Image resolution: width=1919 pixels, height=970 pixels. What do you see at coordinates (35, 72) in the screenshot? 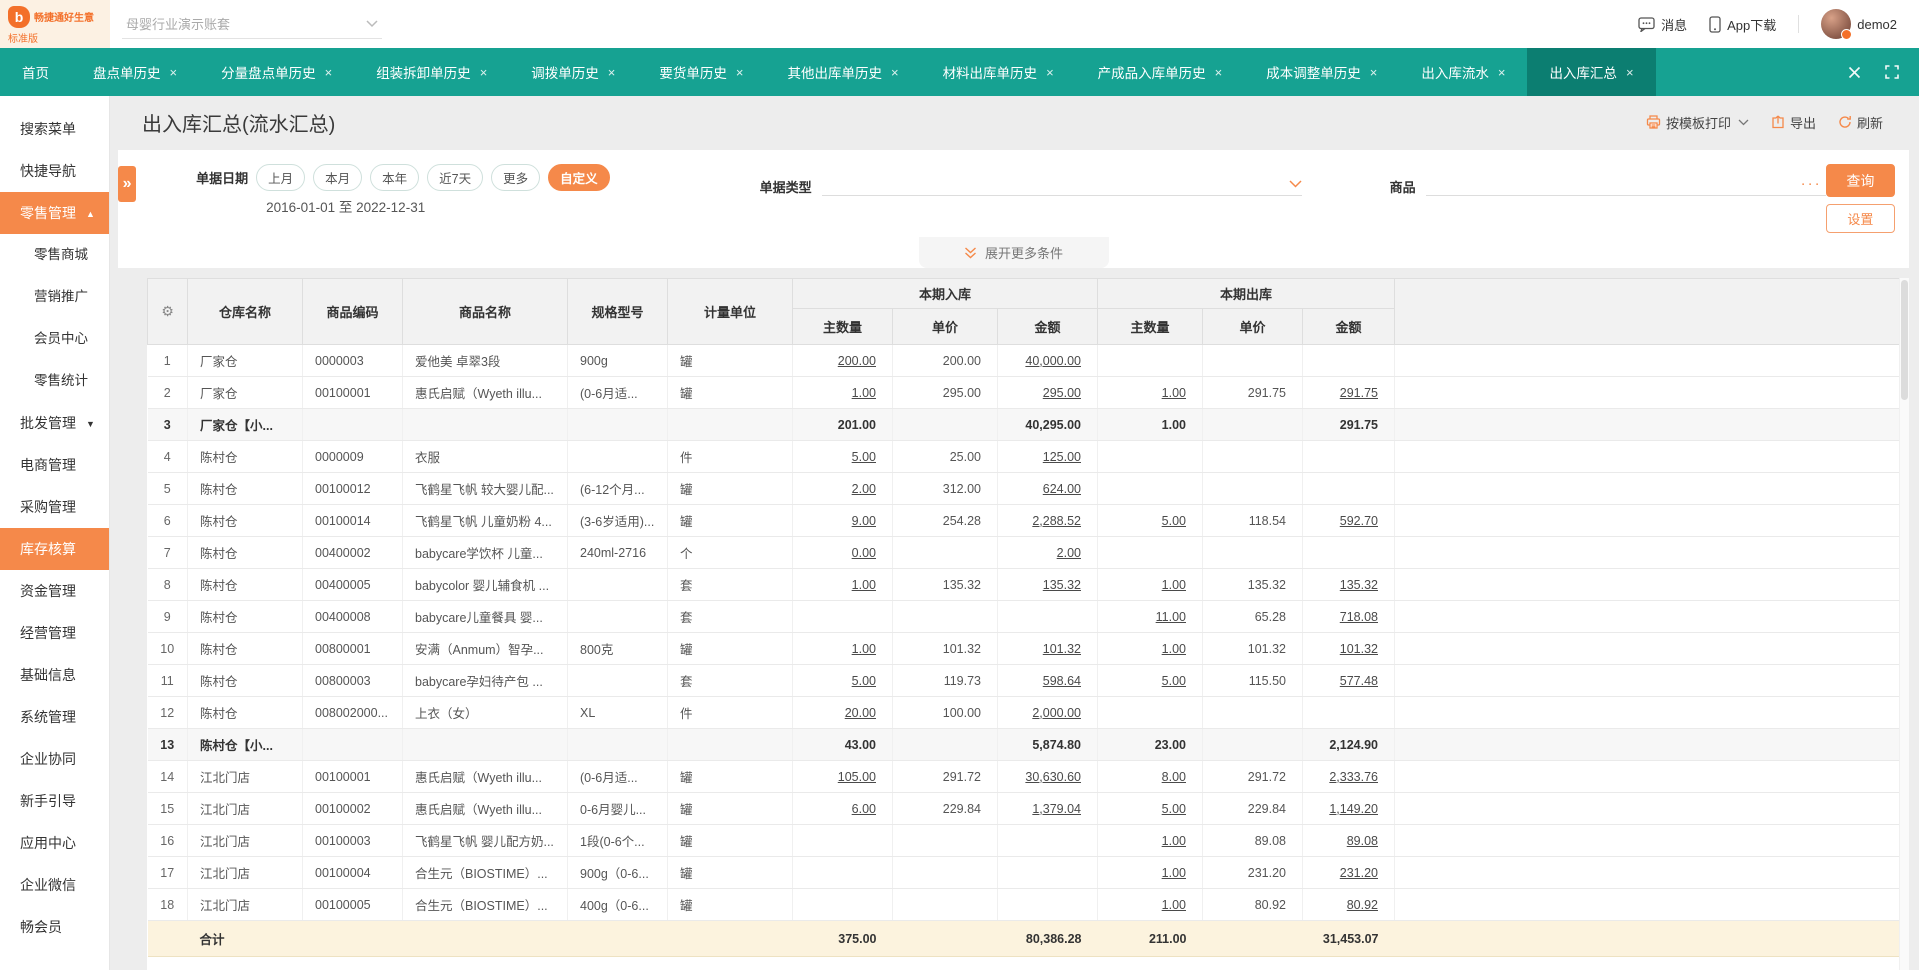
I see `tab-item: 首页` at bounding box center [35, 72].